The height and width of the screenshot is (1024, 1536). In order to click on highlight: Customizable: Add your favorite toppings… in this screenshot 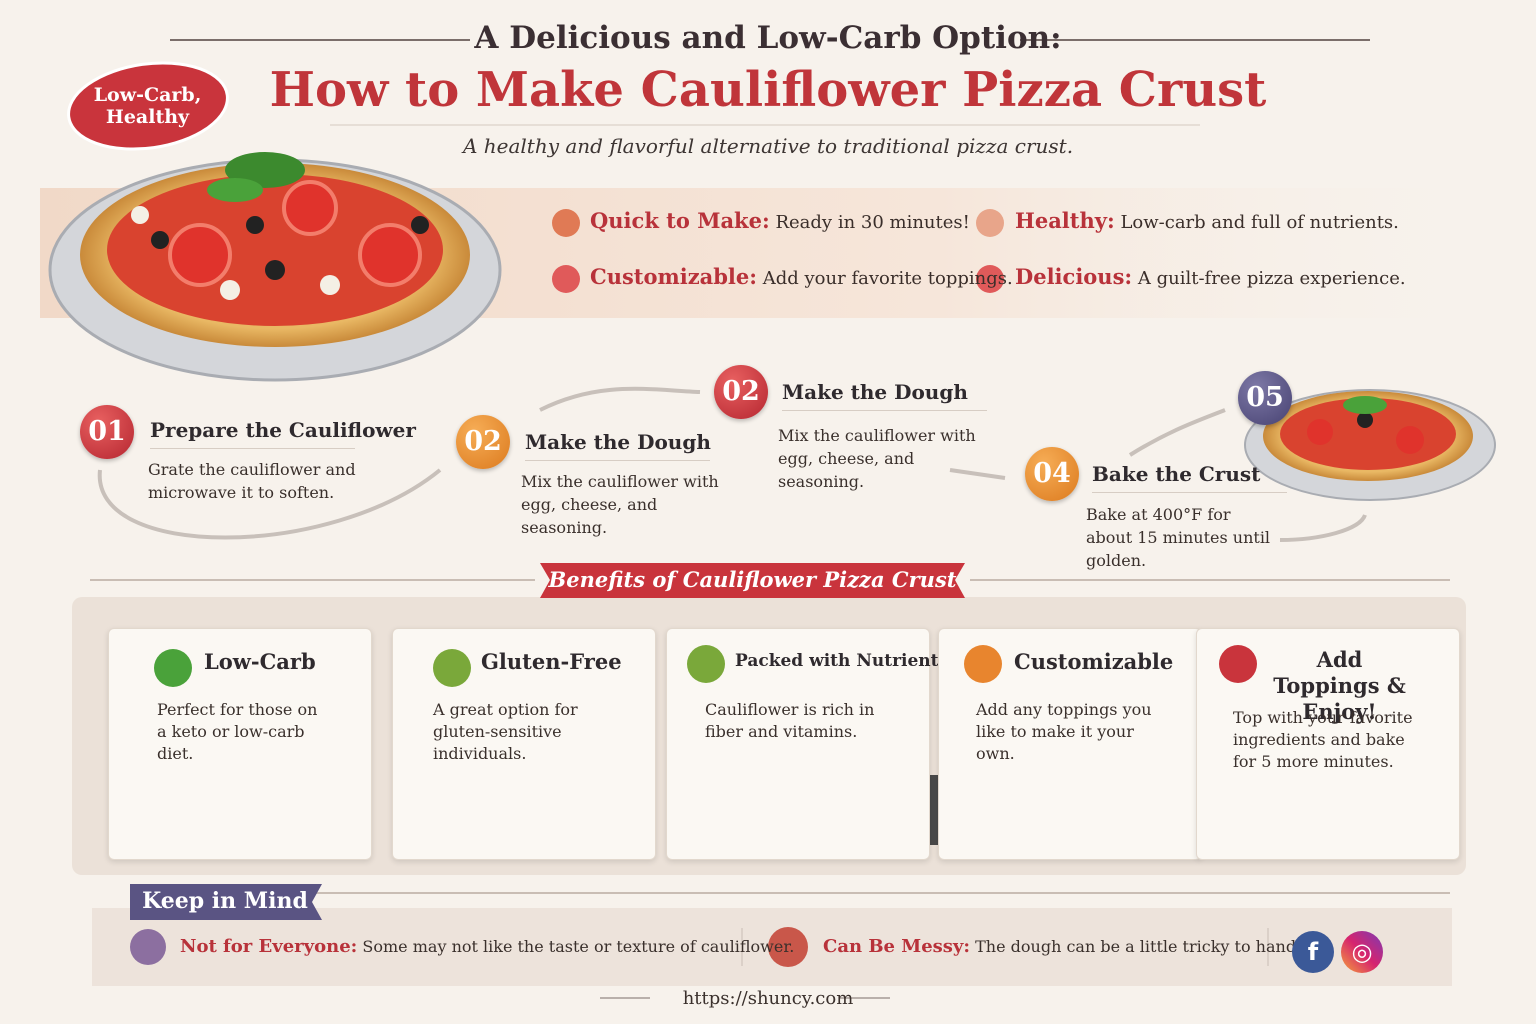, I will do `click(801, 276)`.